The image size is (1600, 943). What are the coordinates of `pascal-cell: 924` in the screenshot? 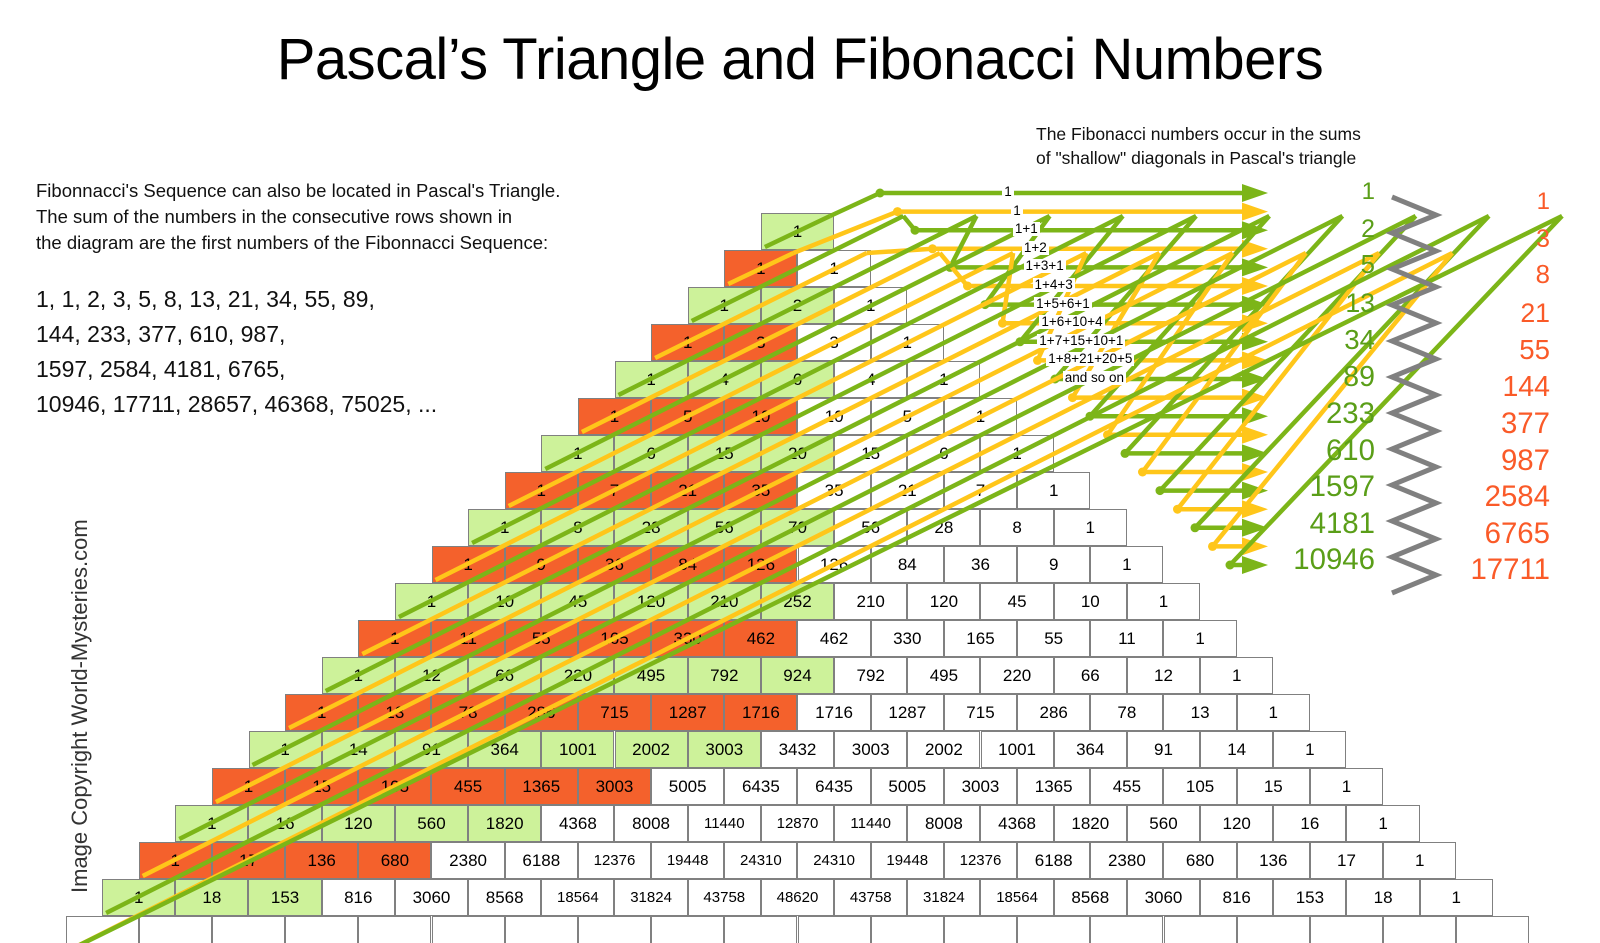 It's located at (797, 675).